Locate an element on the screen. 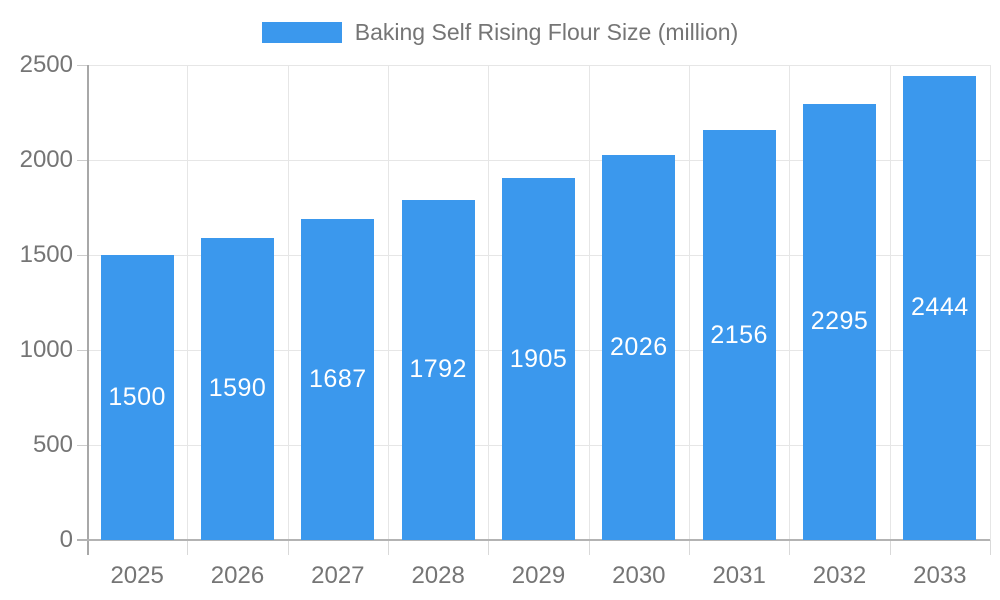  bar-value-label: 1687 is located at coordinates (338, 379).